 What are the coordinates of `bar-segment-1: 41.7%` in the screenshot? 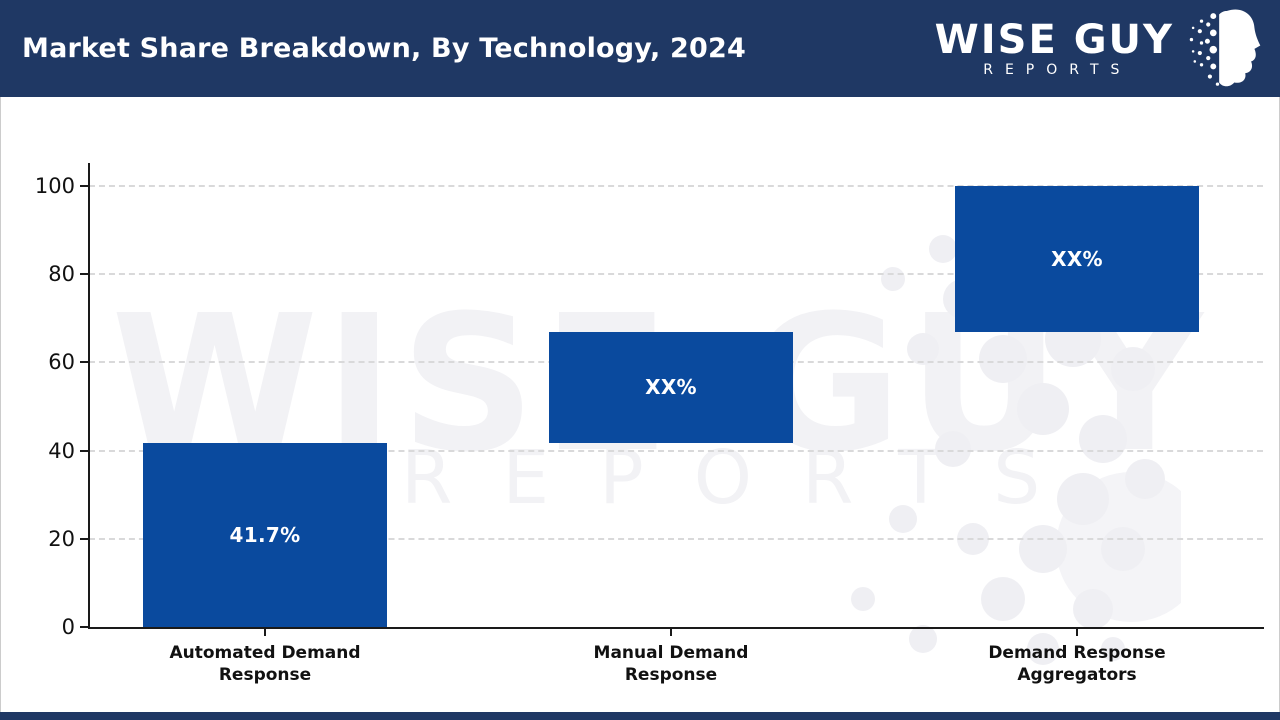 It's located at (265, 535).